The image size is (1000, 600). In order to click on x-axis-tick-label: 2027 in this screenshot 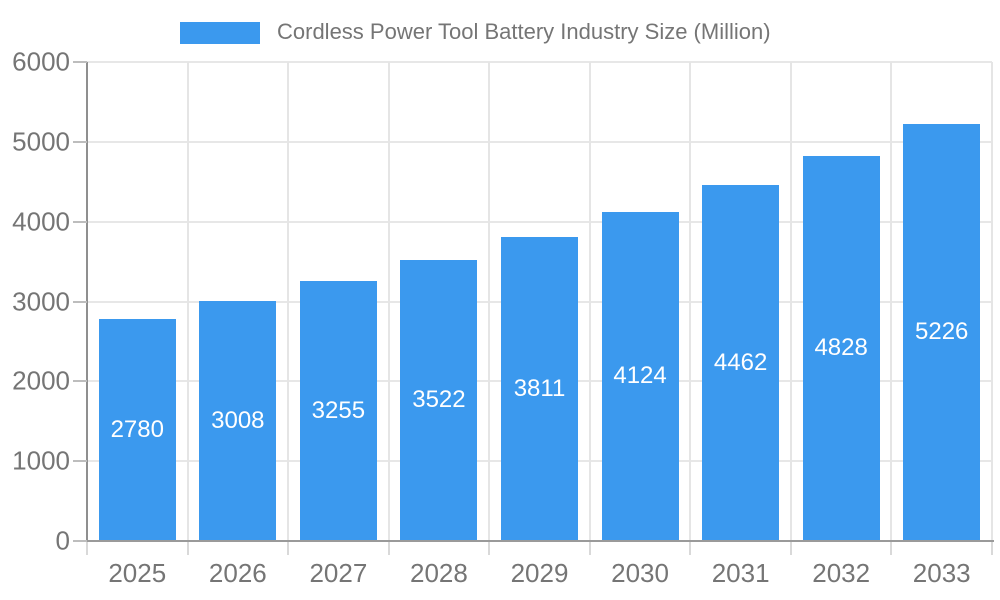, I will do `click(338, 573)`.